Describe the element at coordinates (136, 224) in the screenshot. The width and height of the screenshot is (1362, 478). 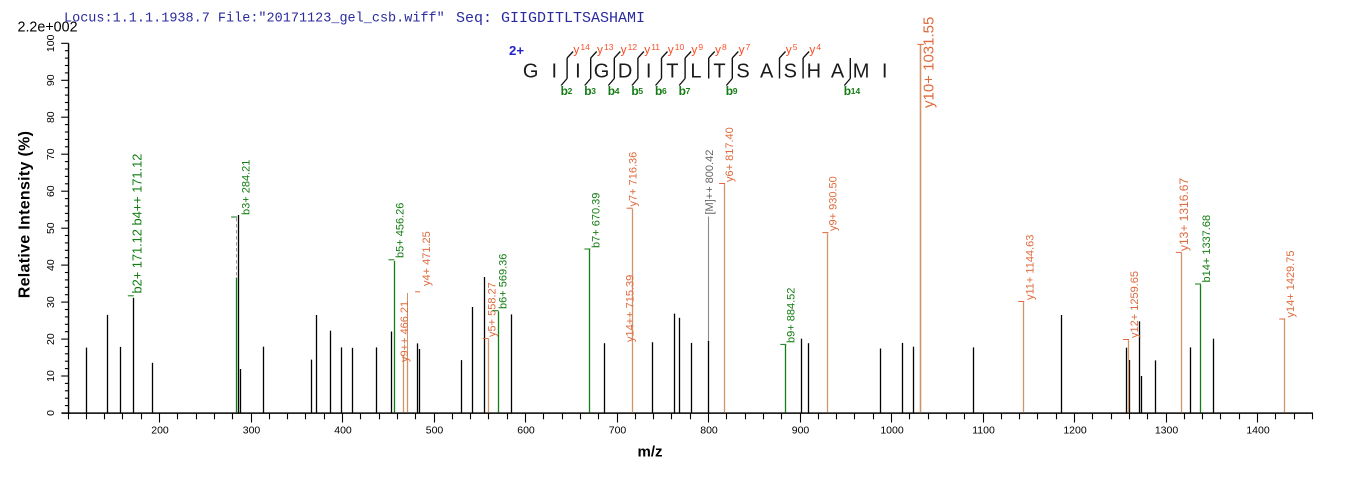
I see `svg-text: b2+ 171.12 b4++ 171.12` at that location.